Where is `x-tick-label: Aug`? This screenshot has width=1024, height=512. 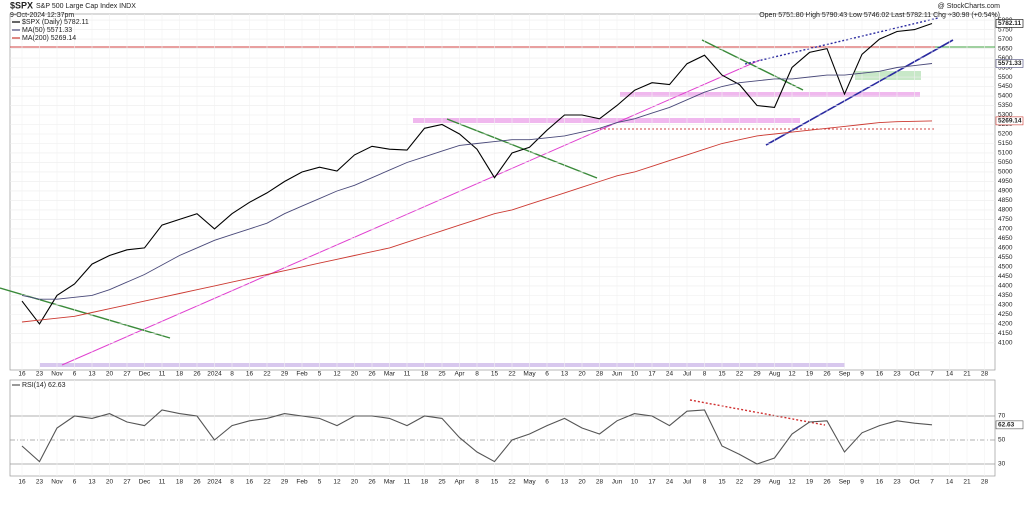 x-tick-label: Aug is located at coordinates (775, 374).